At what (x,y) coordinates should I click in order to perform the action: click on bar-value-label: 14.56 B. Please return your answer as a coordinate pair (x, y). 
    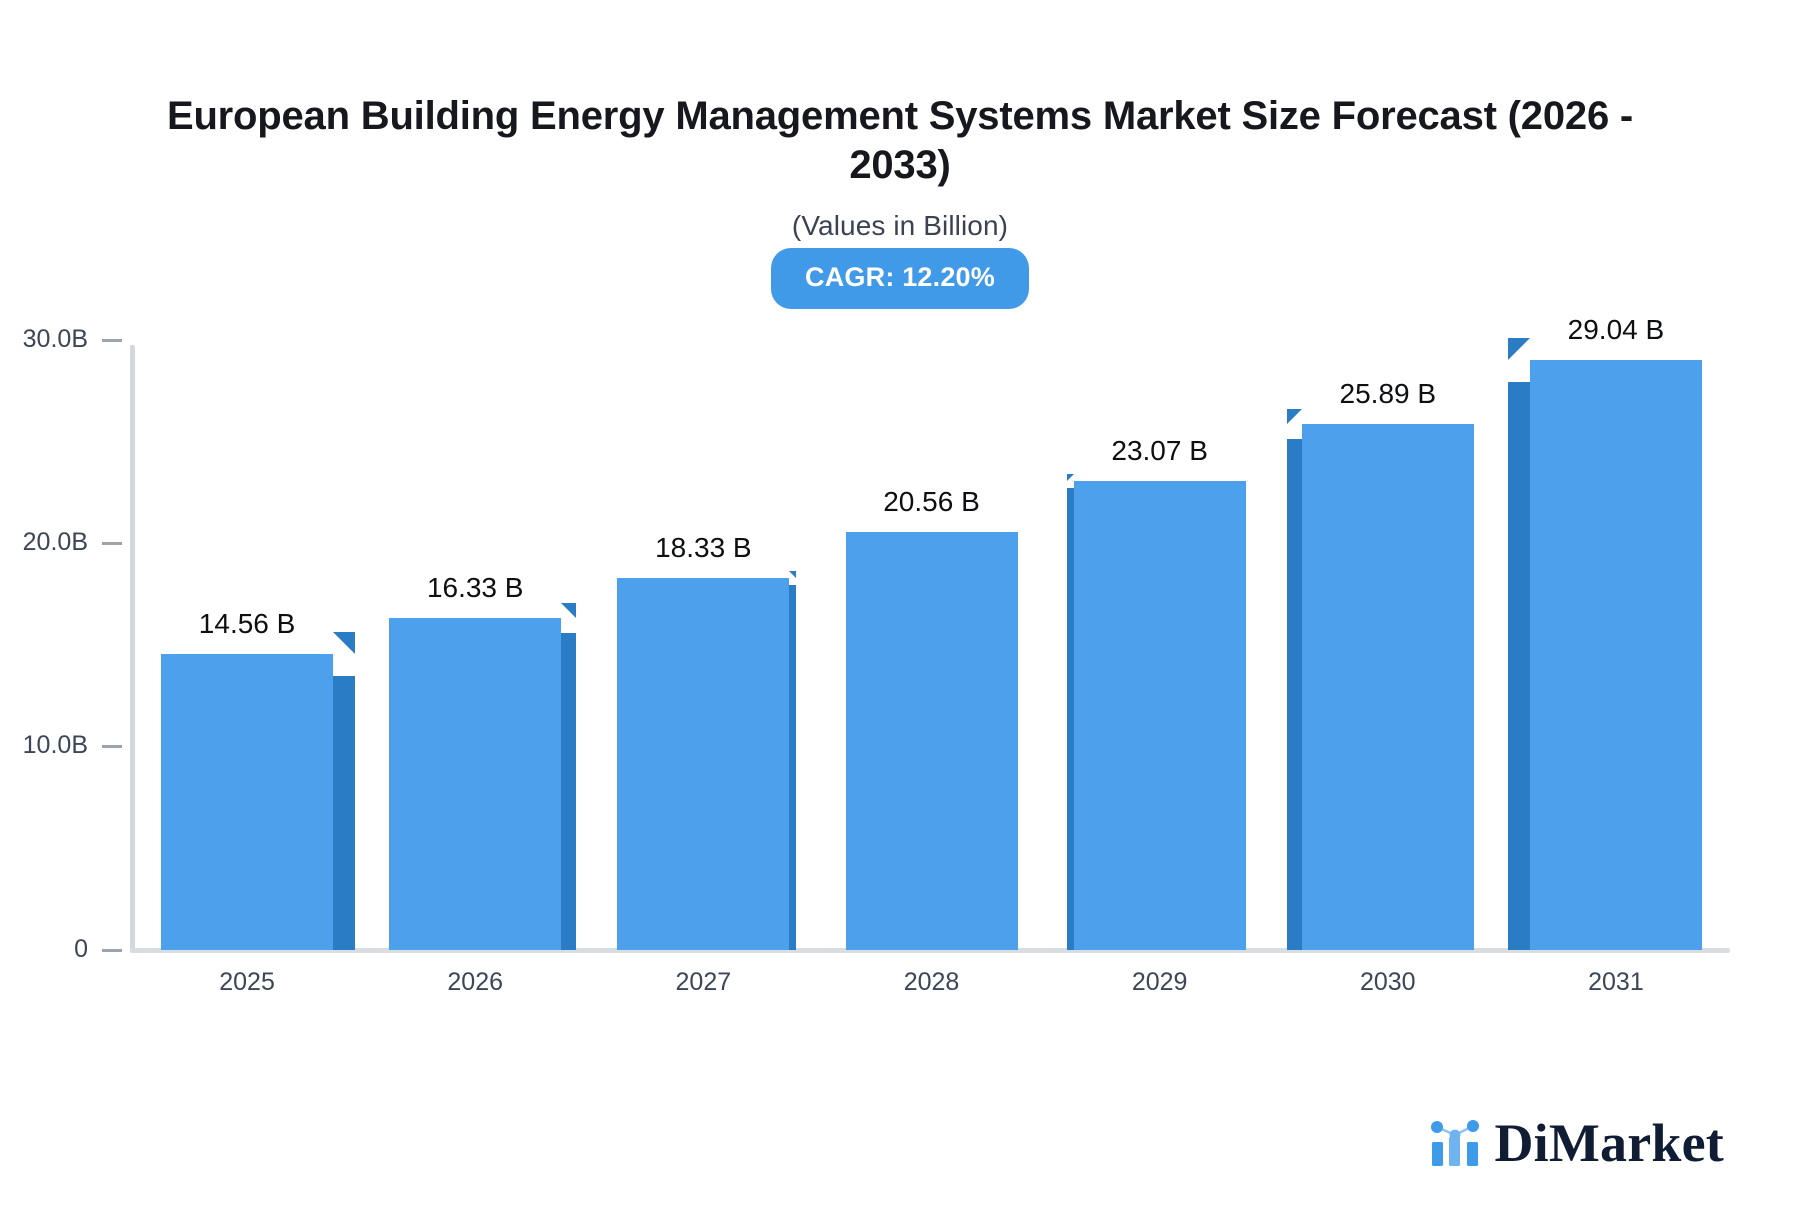
    Looking at the image, I should click on (247, 624).